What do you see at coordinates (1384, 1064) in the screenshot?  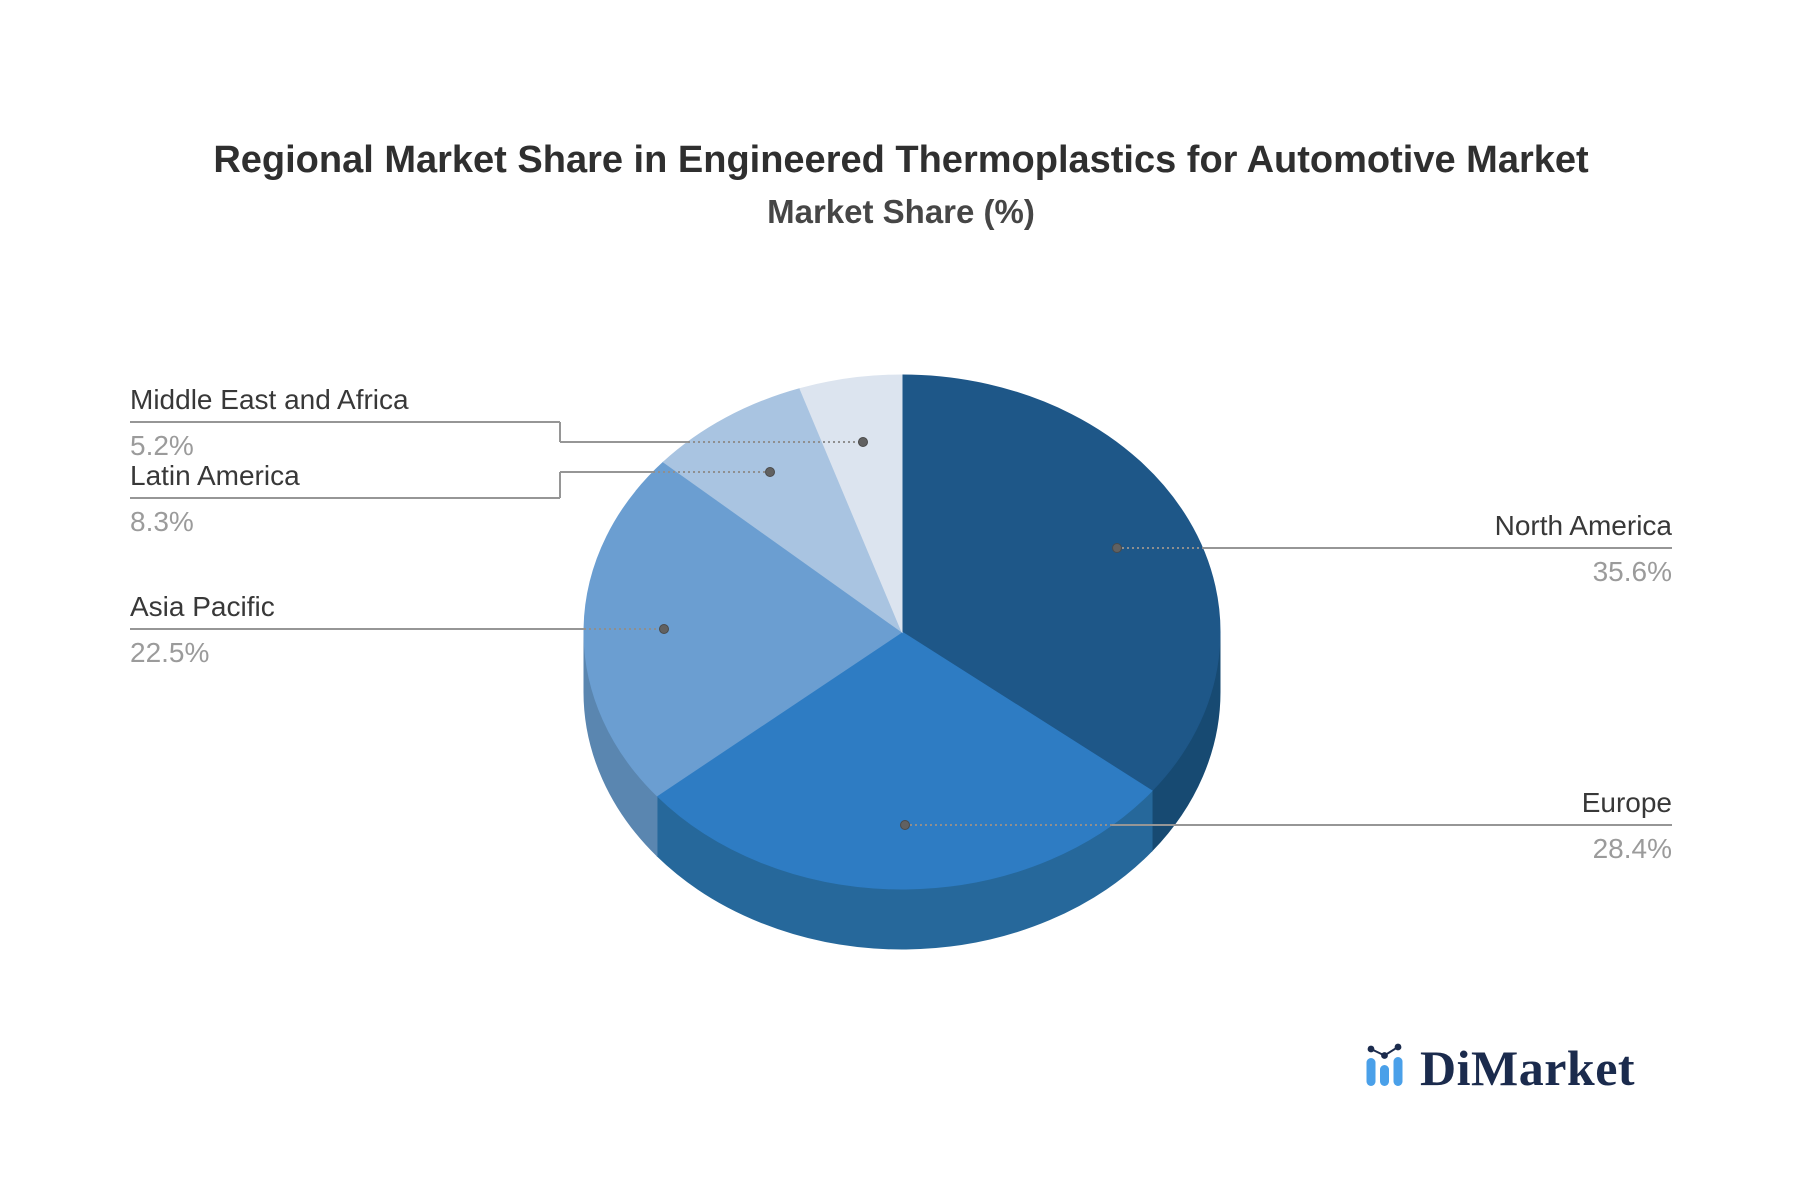 I see `logo-bars-icon` at bounding box center [1384, 1064].